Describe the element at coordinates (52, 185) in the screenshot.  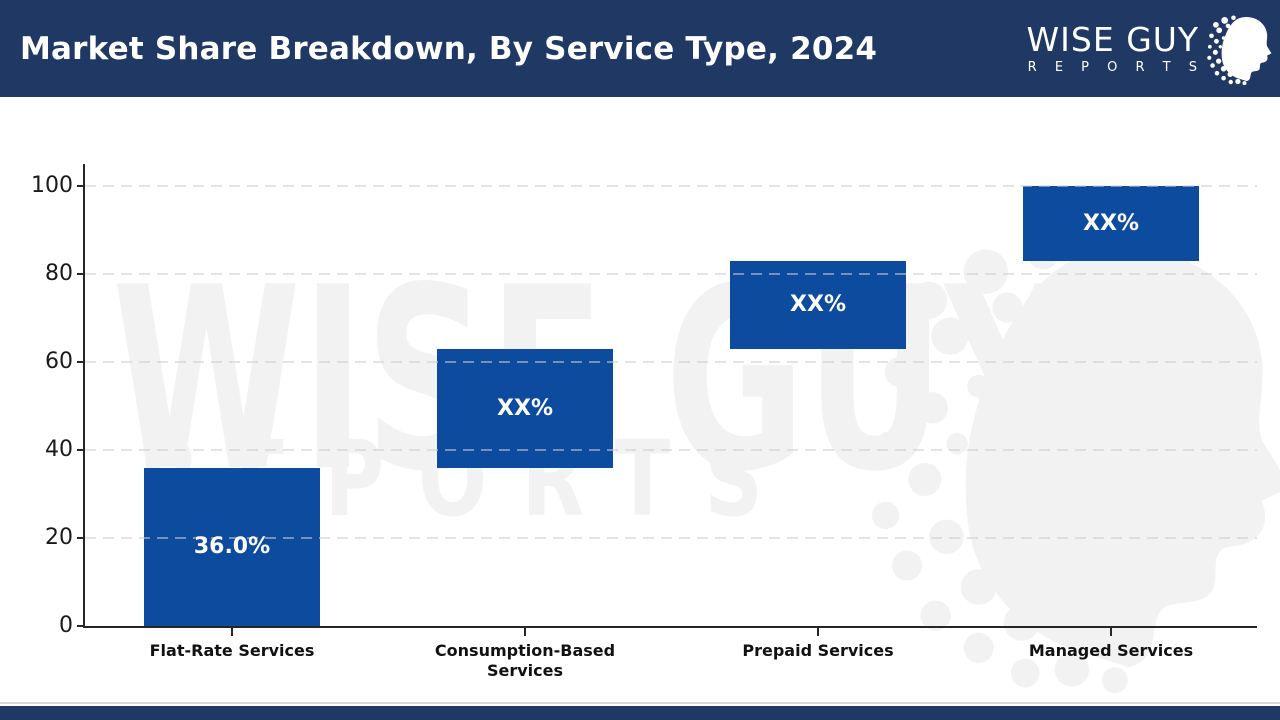
I see `y-tick-label: 100` at that location.